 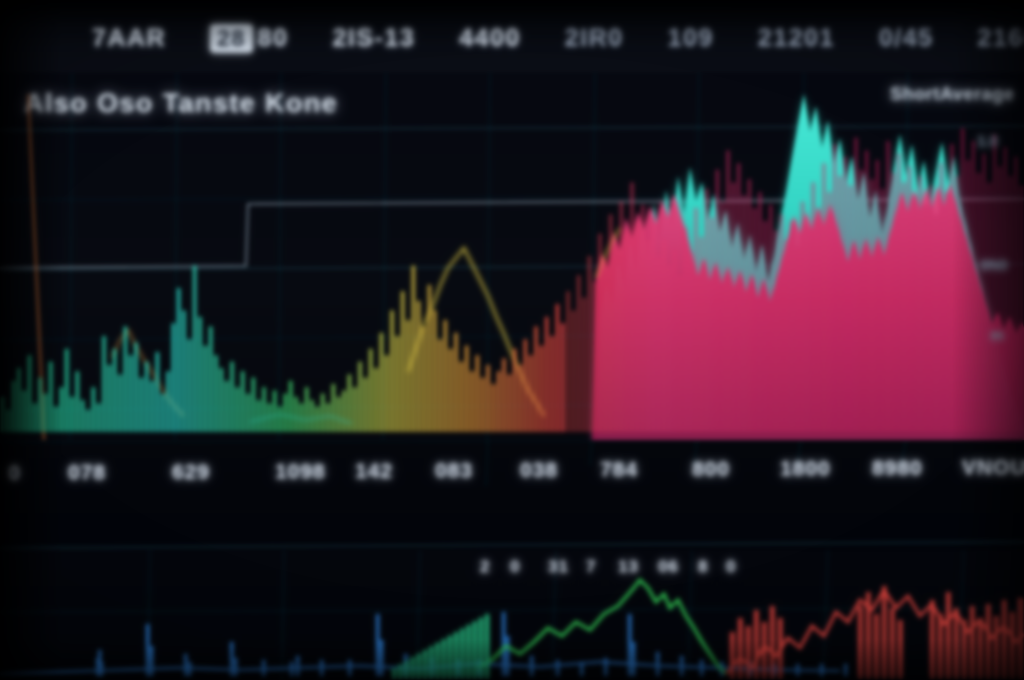 What do you see at coordinates (87, 473) in the screenshot?
I see `x-axis-tick-label: 078` at bounding box center [87, 473].